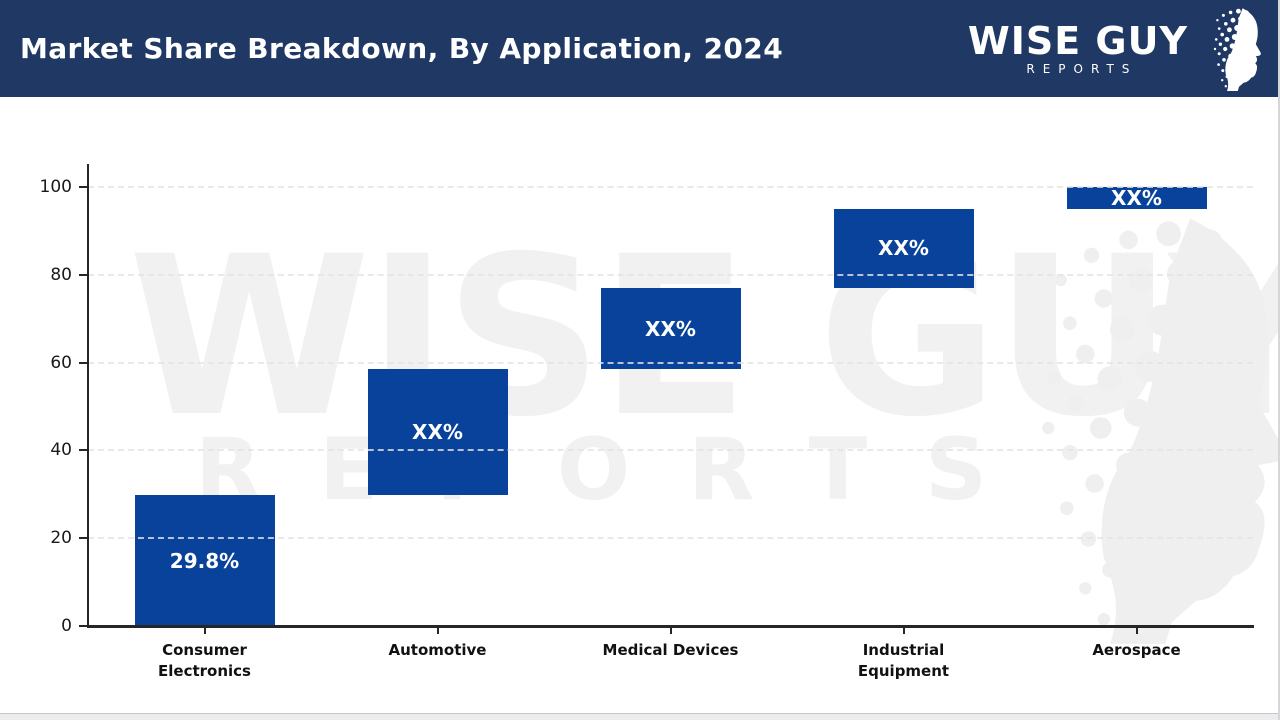 The image size is (1280, 720). What do you see at coordinates (61, 362) in the screenshot?
I see `y-tick-label: 60` at bounding box center [61, 362].